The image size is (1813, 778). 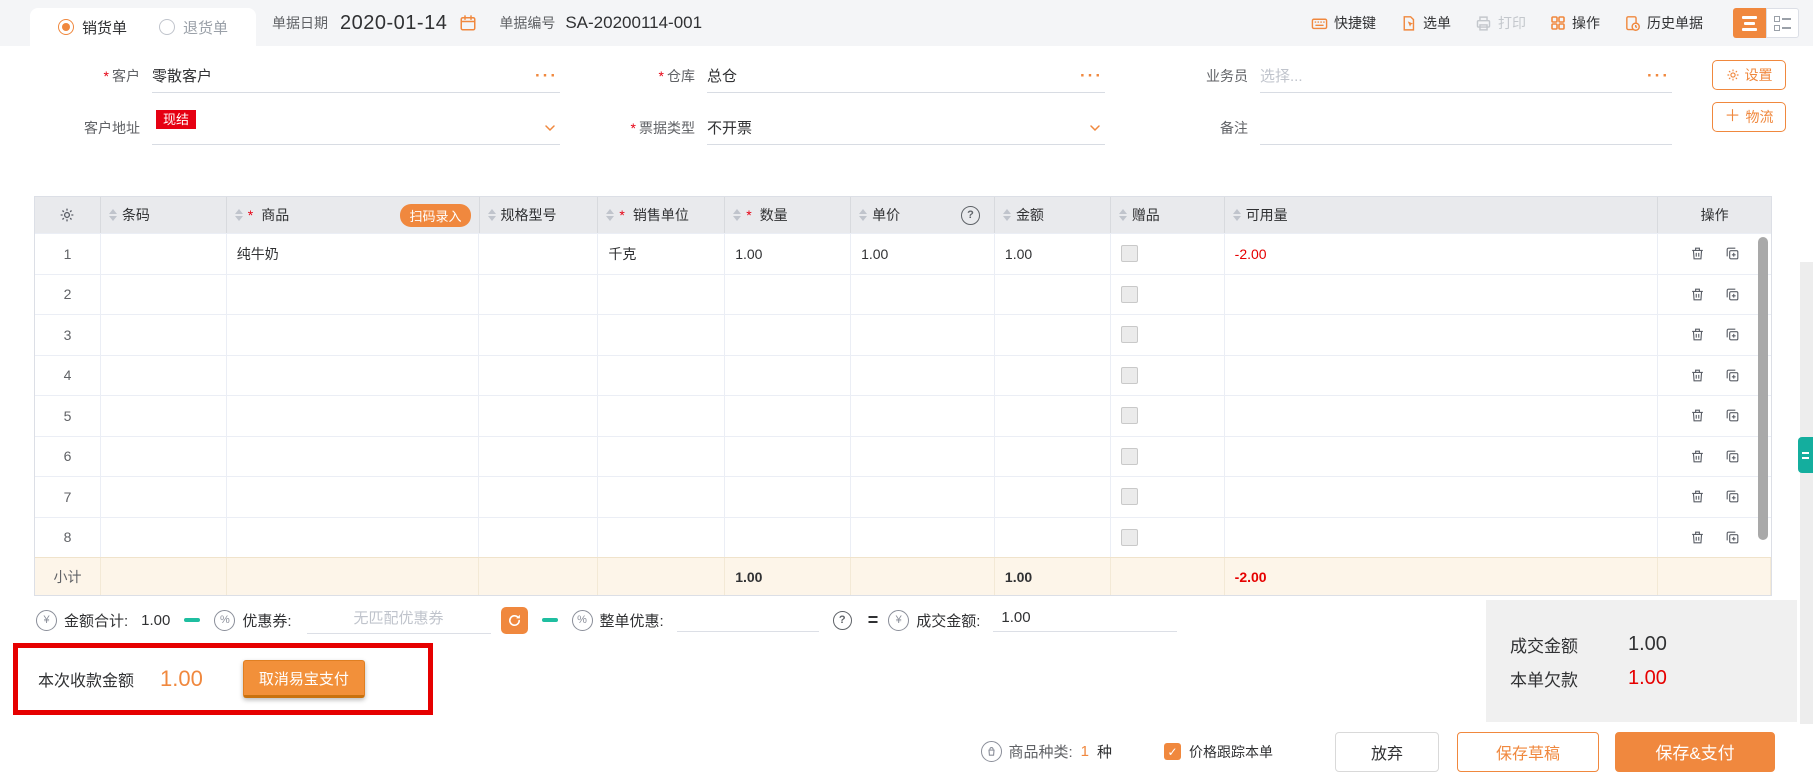 What do you see at coordinates (435, 215) in the screenshot?
I see `scan-entry-button: 扫码录入` at bounding box center [435, 215].